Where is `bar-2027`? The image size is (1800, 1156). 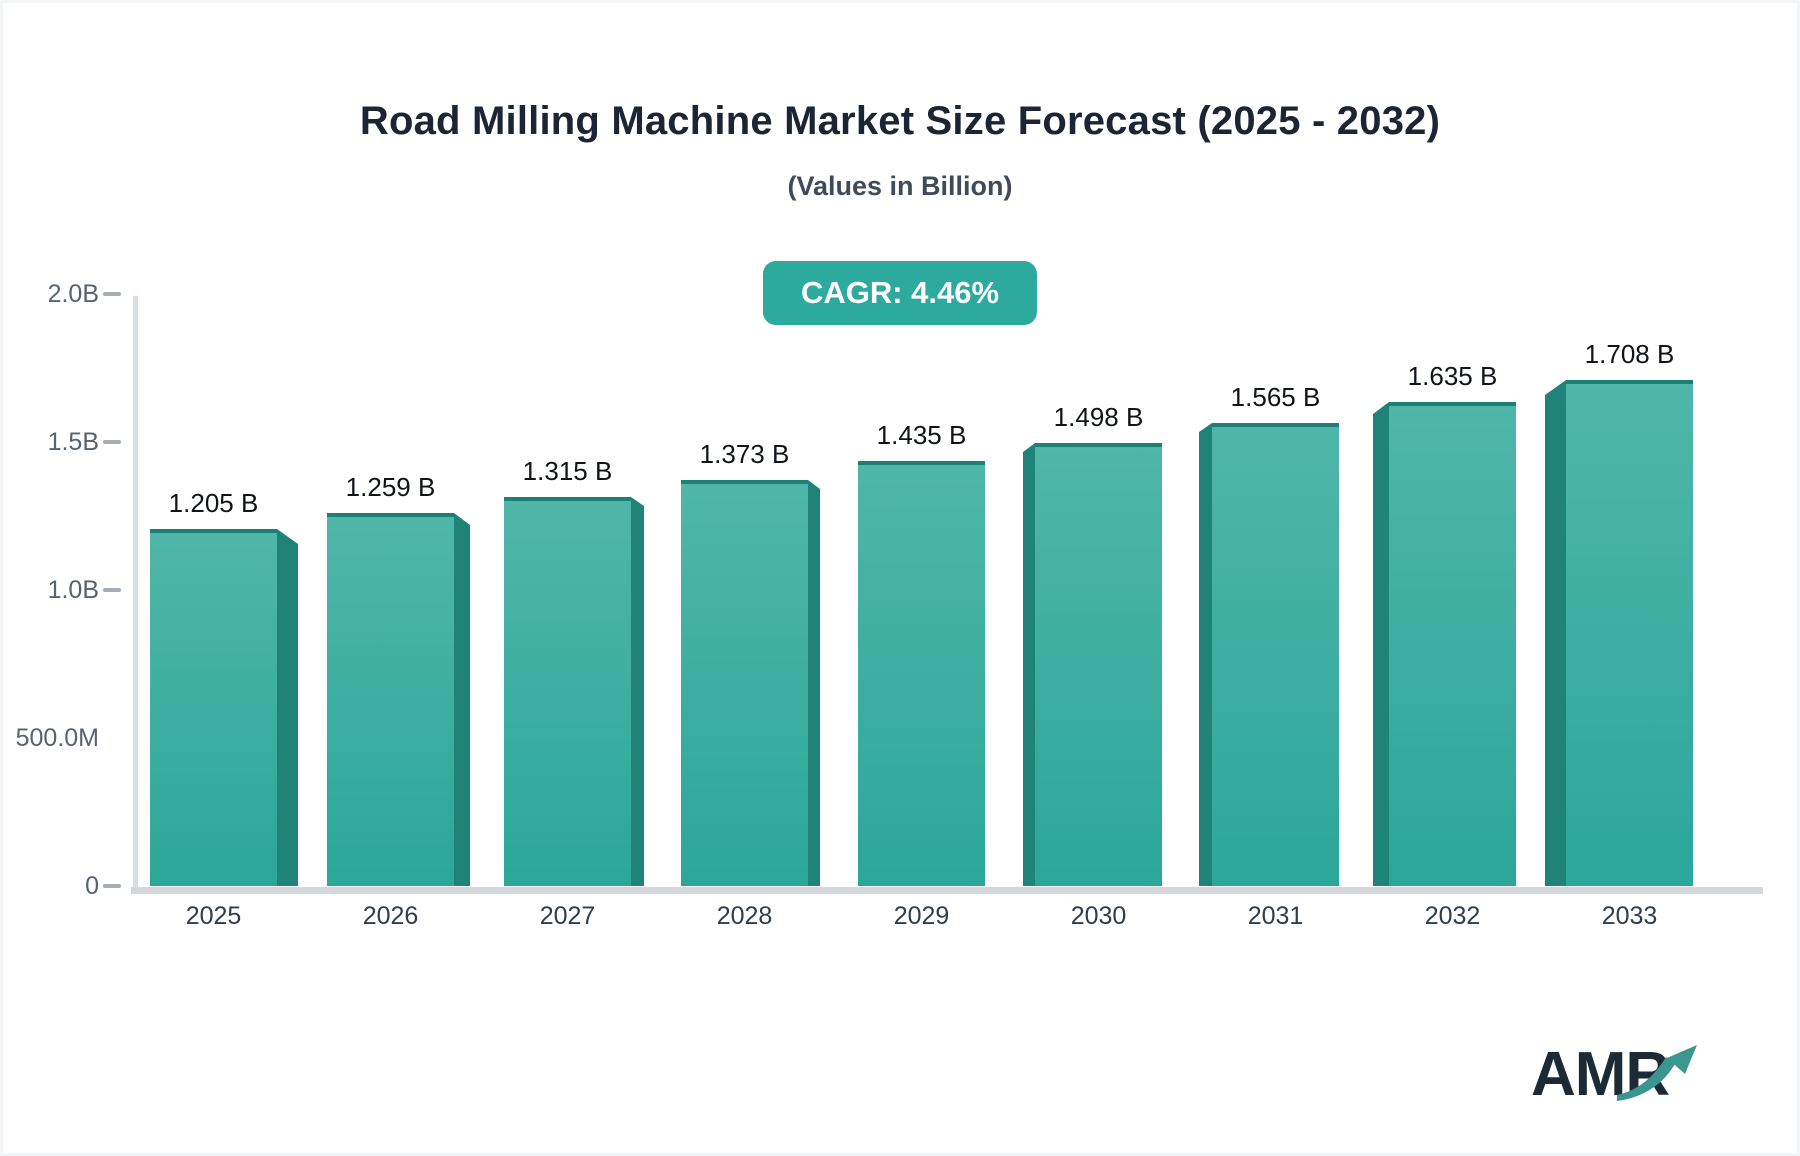
bar-2027 is located at coordinates (567, 691).